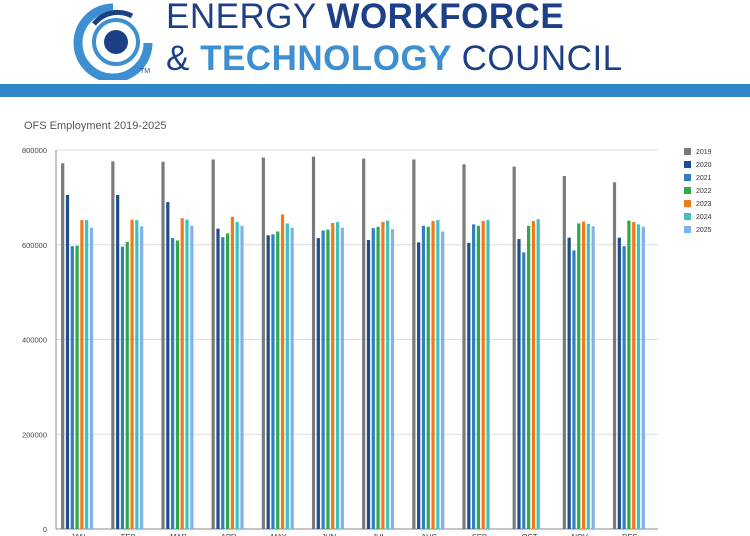  I want to click on x-tick-label: NOV, so click(580, 534).